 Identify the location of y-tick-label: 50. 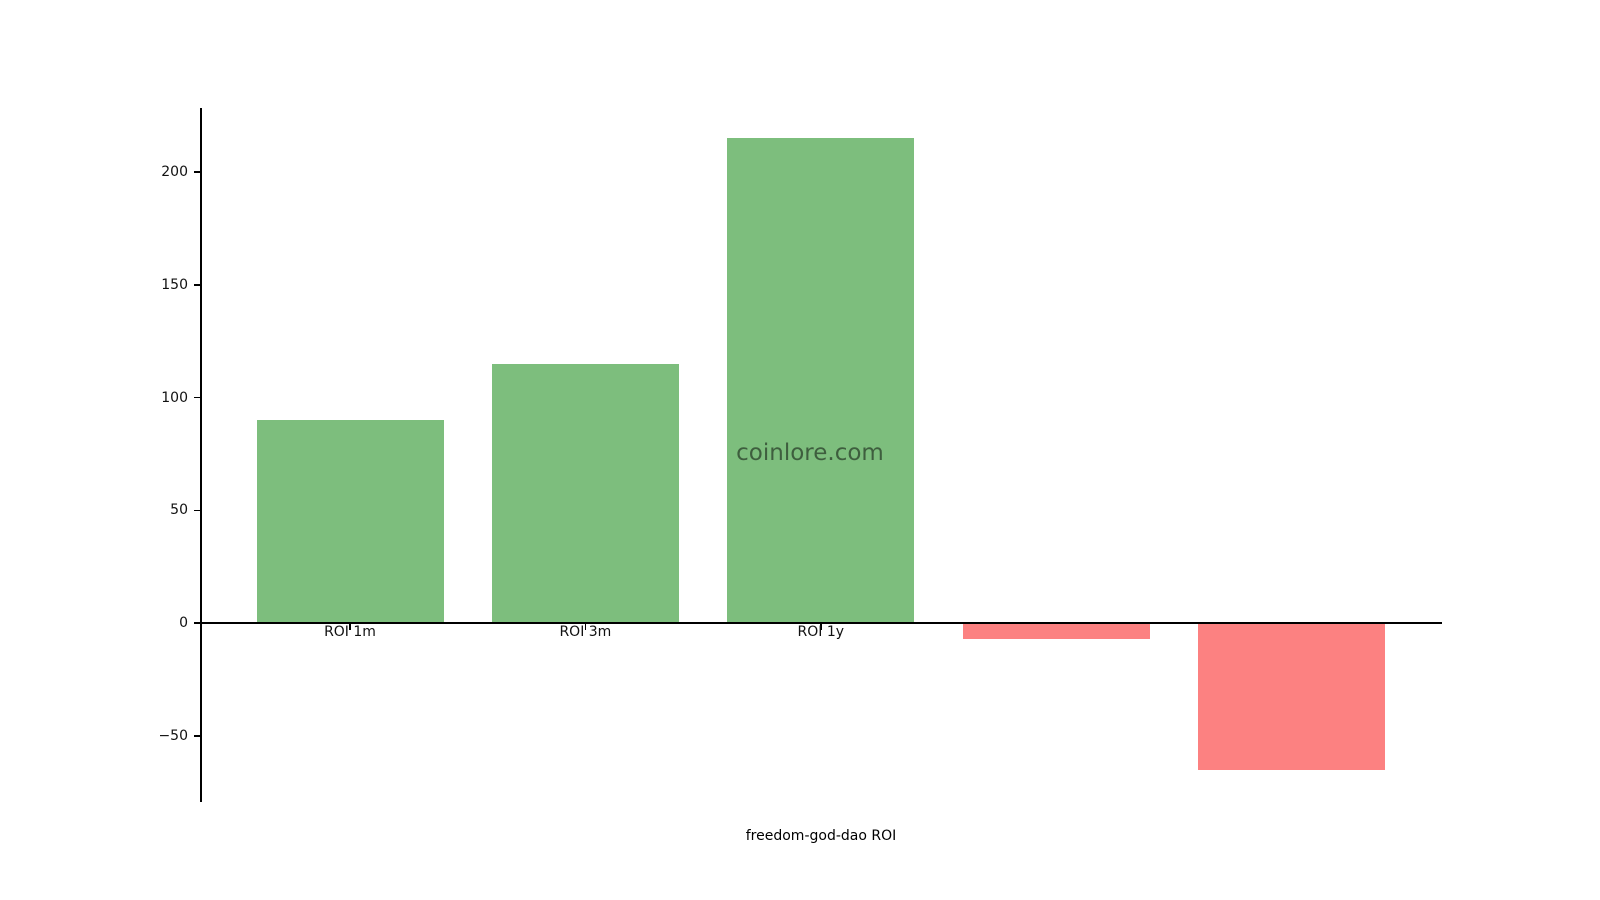
(179, 510).